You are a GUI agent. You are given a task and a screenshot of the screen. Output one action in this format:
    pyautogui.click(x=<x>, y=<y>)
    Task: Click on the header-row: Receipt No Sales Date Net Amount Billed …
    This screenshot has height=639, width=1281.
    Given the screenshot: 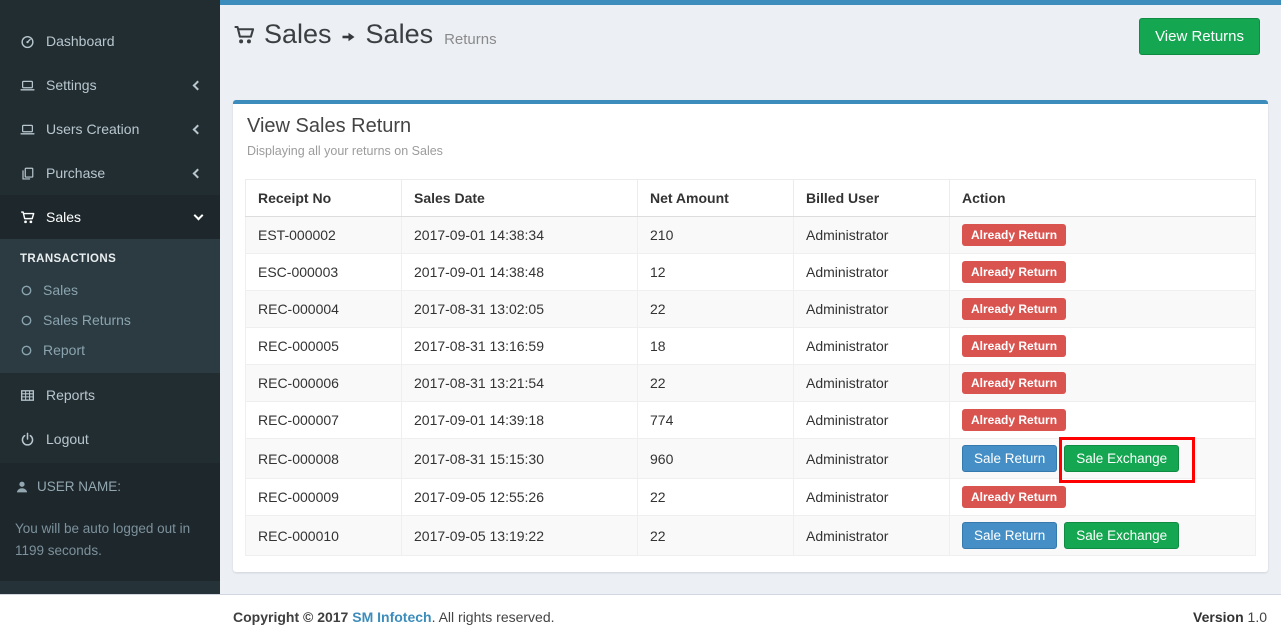 What is the action you would take?
    pyautogui.click(x=750, y=198)
    